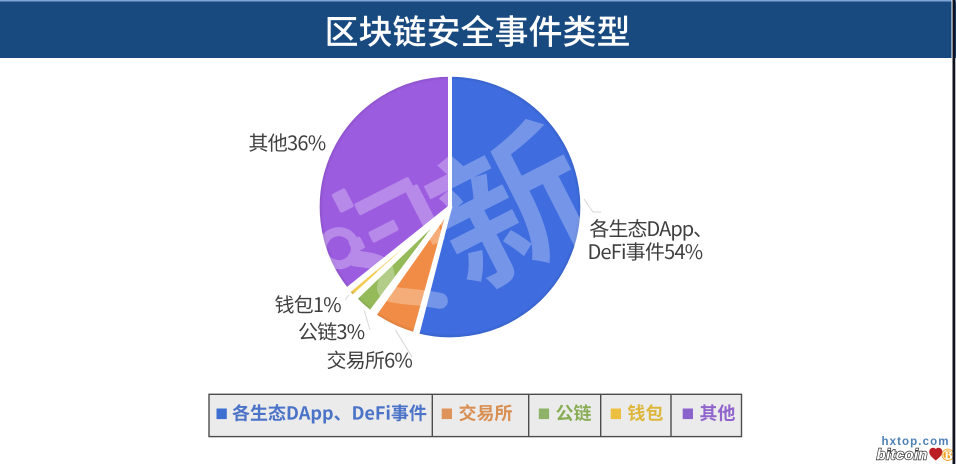 This screenshot has height=464, width=956. What do you see at coordinates (916, 442) in the screenshot?
I see `svg-text: hxtop.com` at bounding box center [916, 442].